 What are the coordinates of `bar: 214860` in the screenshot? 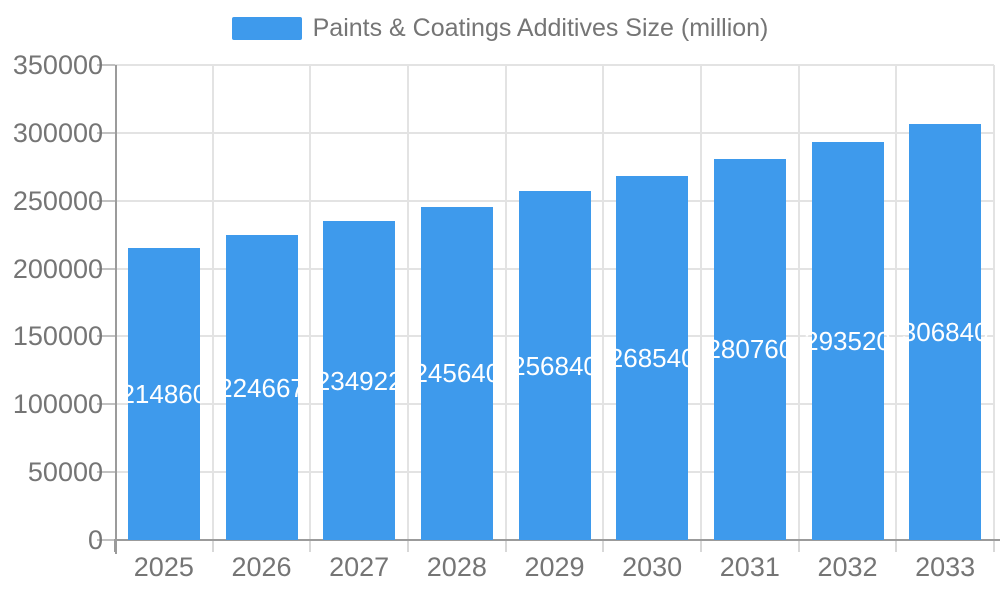 It's located at (163, 394).